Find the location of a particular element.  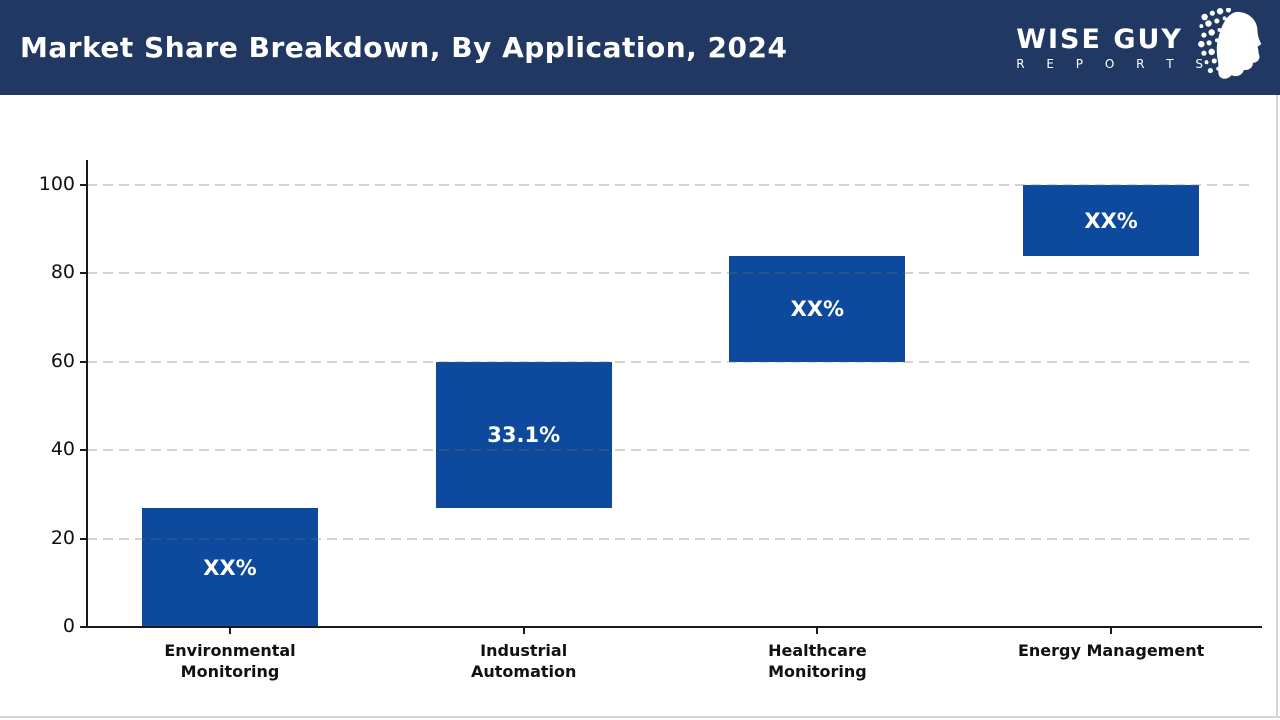

bar-environmental-monitoring: XX% is located at coordinates (230, 567).